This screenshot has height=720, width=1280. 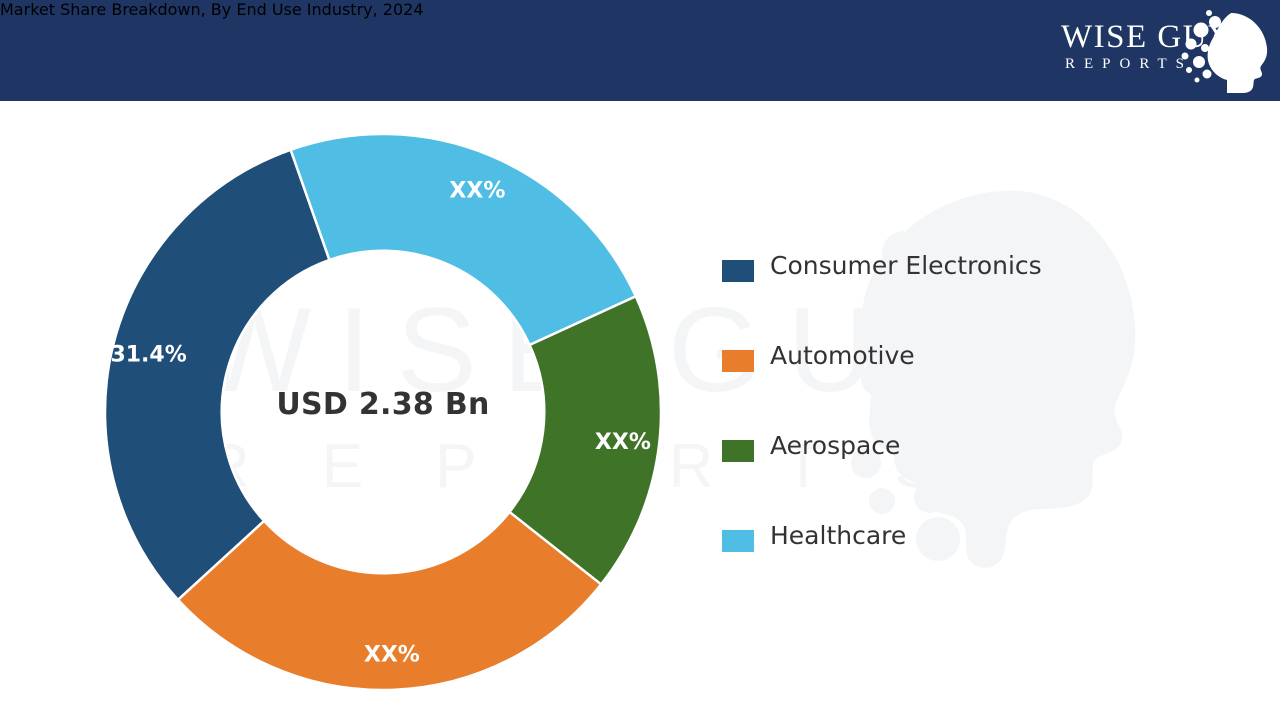 What do you see at coordinates (1224, 51) in the screenshot?
I see `head-profile-icon` at bounding box center [1224, 51].